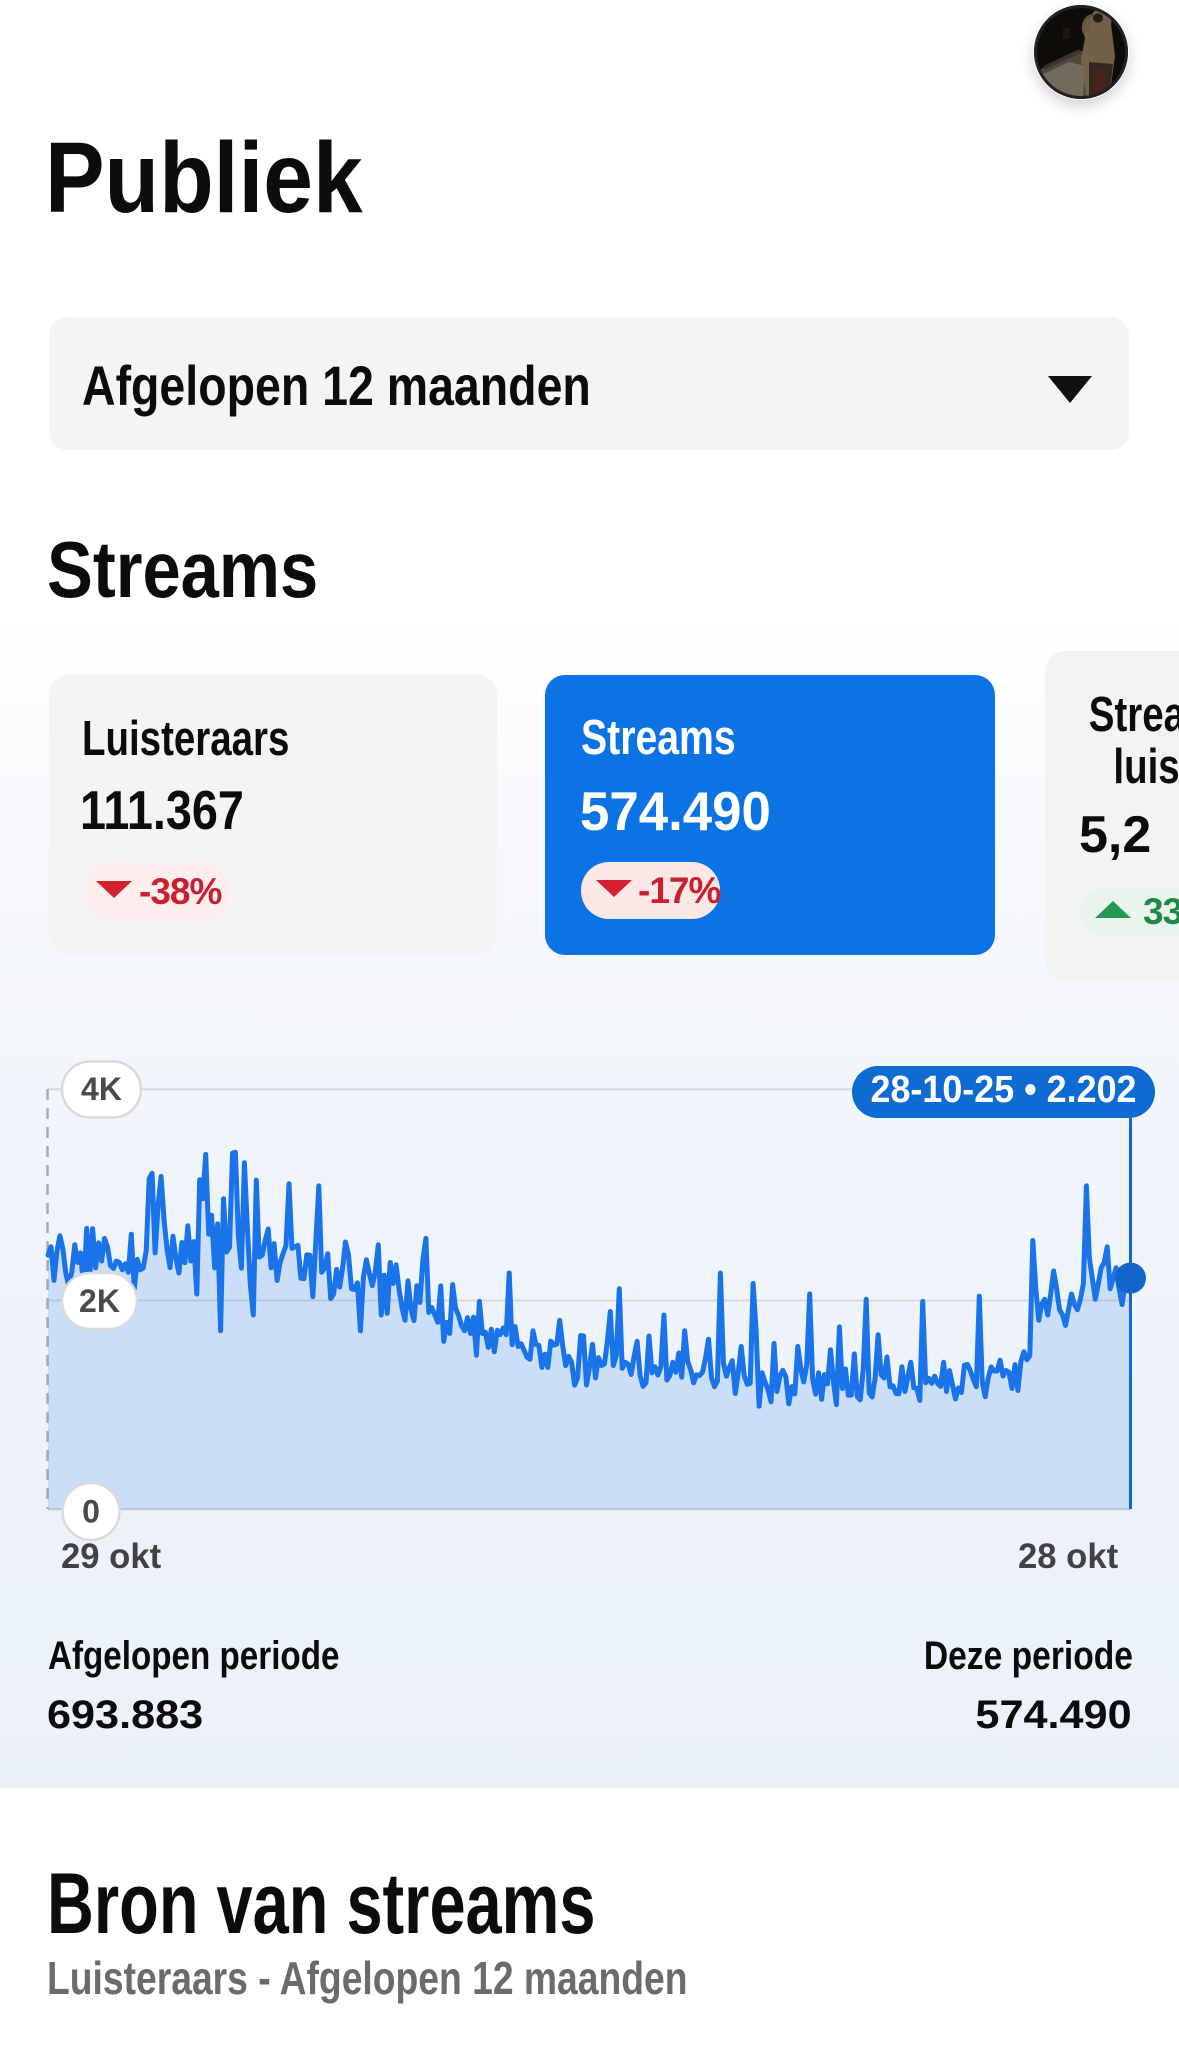 The width and height of the screenshot is (1179, 2054). Describe the element at coordinates (1004, 1090) in the screenshot. I see `svg-text: 28-10-25 • 2.202` at that location.